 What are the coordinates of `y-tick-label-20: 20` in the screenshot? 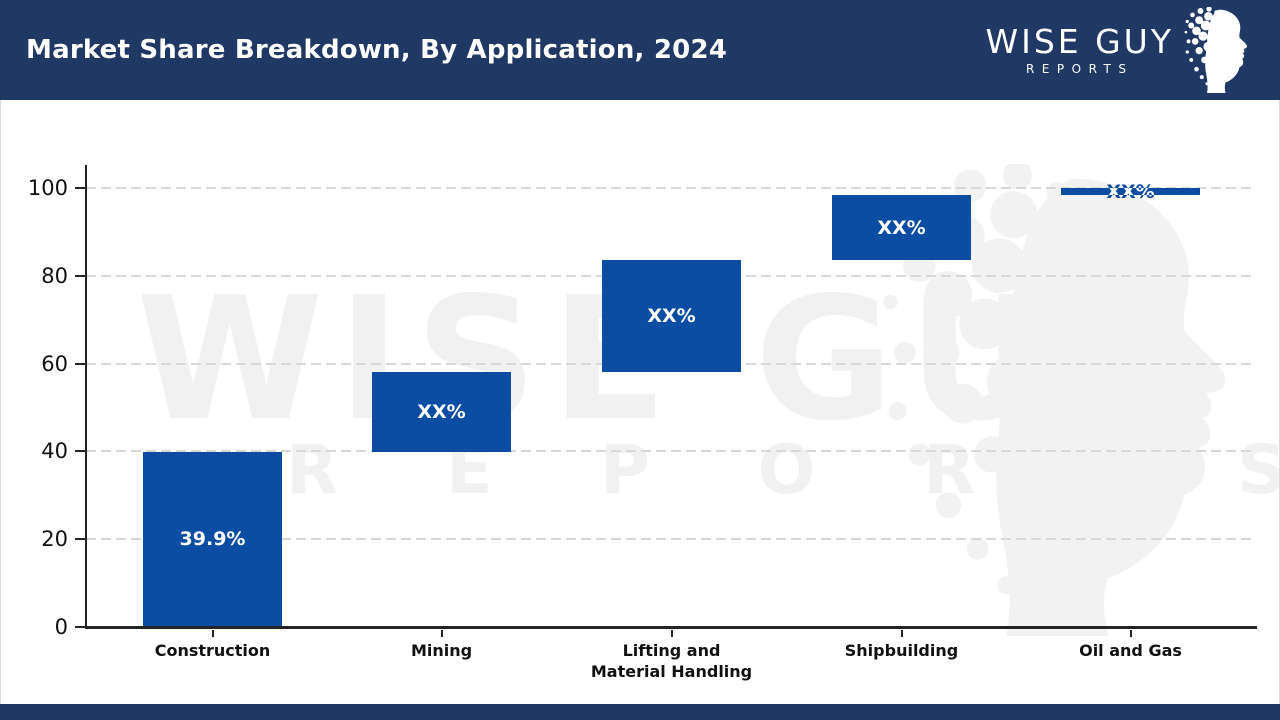 It's located at (54, 539).